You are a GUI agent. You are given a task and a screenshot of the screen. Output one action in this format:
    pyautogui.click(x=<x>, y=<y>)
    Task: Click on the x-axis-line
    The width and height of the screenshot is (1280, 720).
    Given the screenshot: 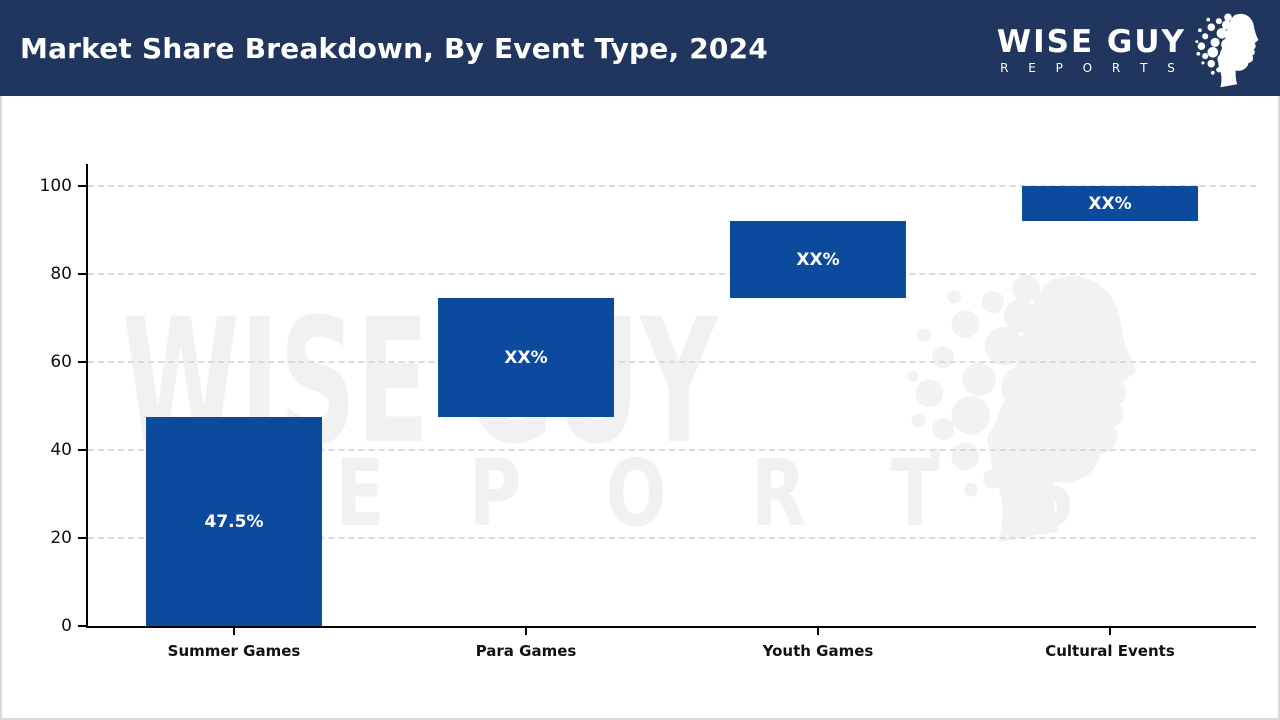 What is the action you would take?
    pyautogui.click(x=671, y=627)
    